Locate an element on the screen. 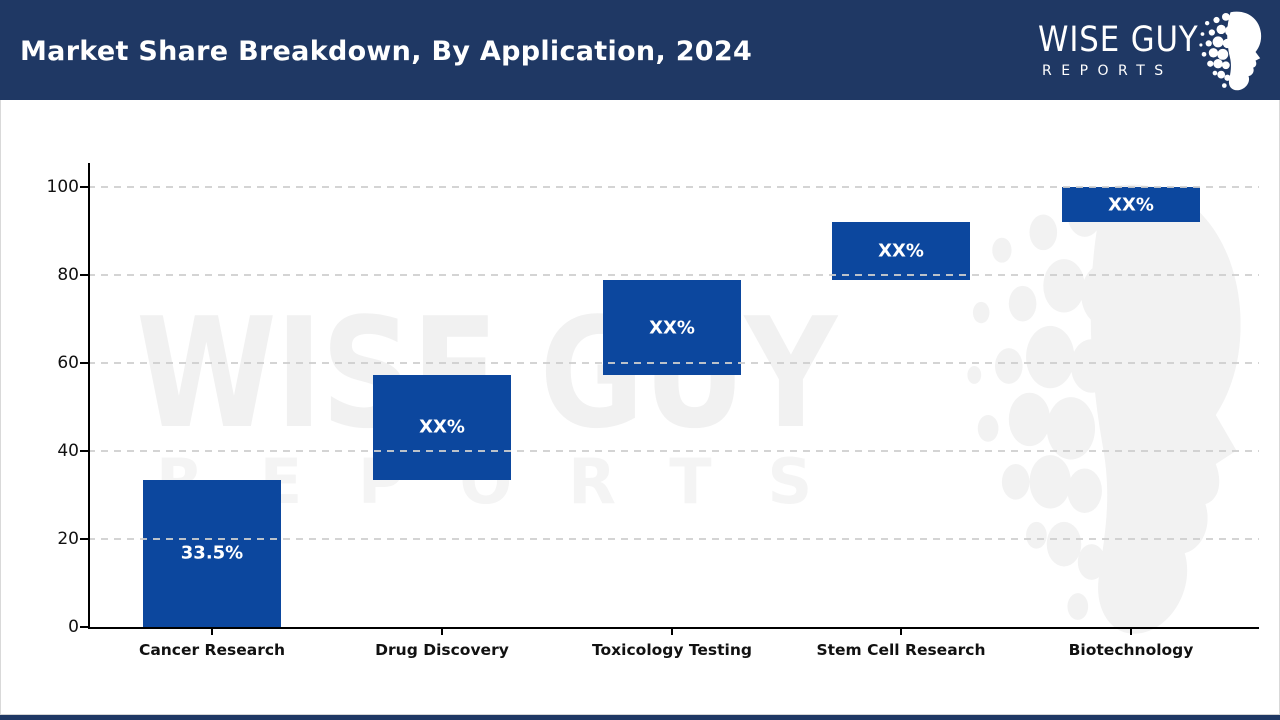 The height and width of the screenshot is (720, 1280). x-category-label: Drug Discovery is located at coordinates (442, 650).